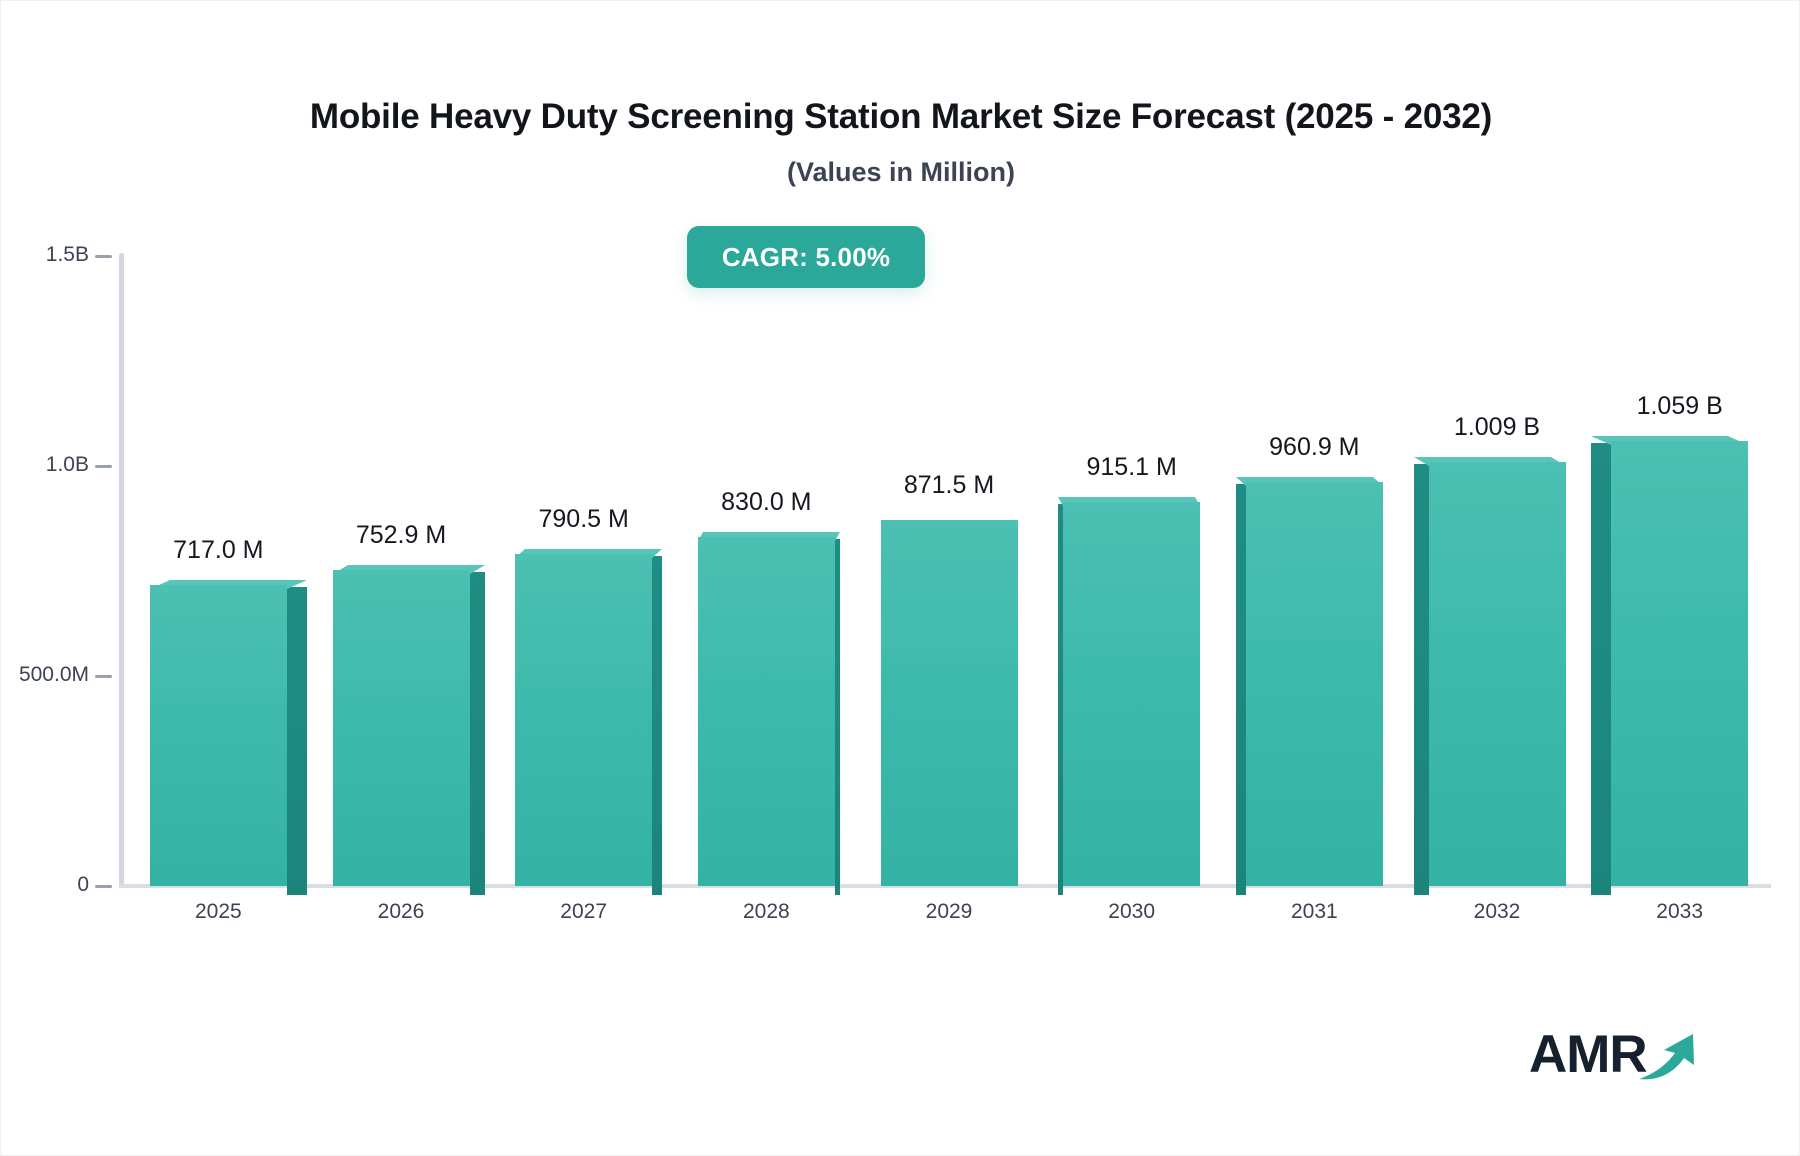 This screenshot has width=1800, height=1156. I want to click on amr-logo: AMR, so click(1614, 1054).